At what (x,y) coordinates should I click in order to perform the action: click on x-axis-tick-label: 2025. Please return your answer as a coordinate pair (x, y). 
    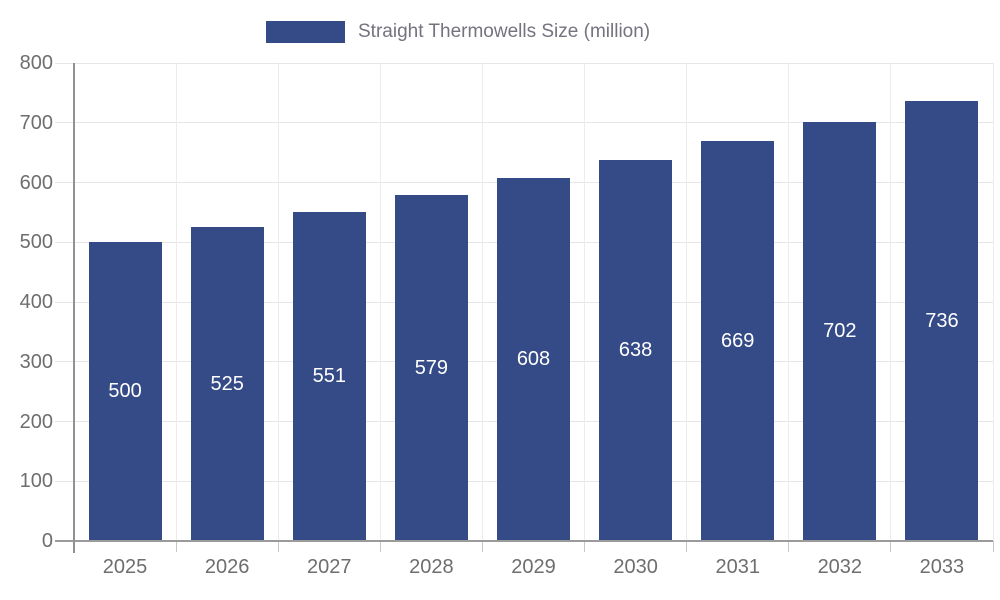
    Looking at the image, I should click on (125, 567).